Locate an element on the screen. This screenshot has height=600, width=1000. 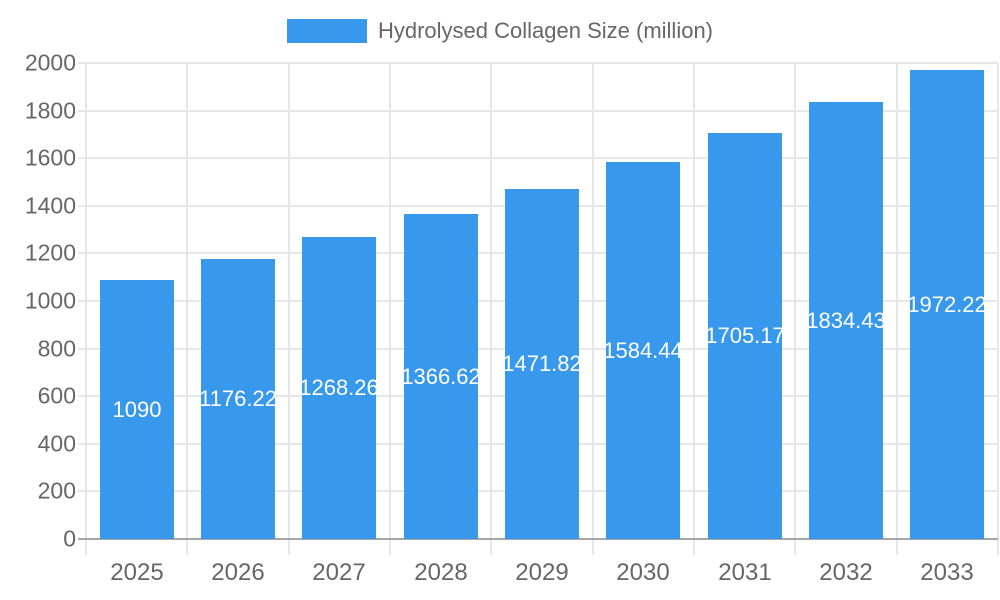
x-tick-label: 2027 is located at coordinates (339, 572).